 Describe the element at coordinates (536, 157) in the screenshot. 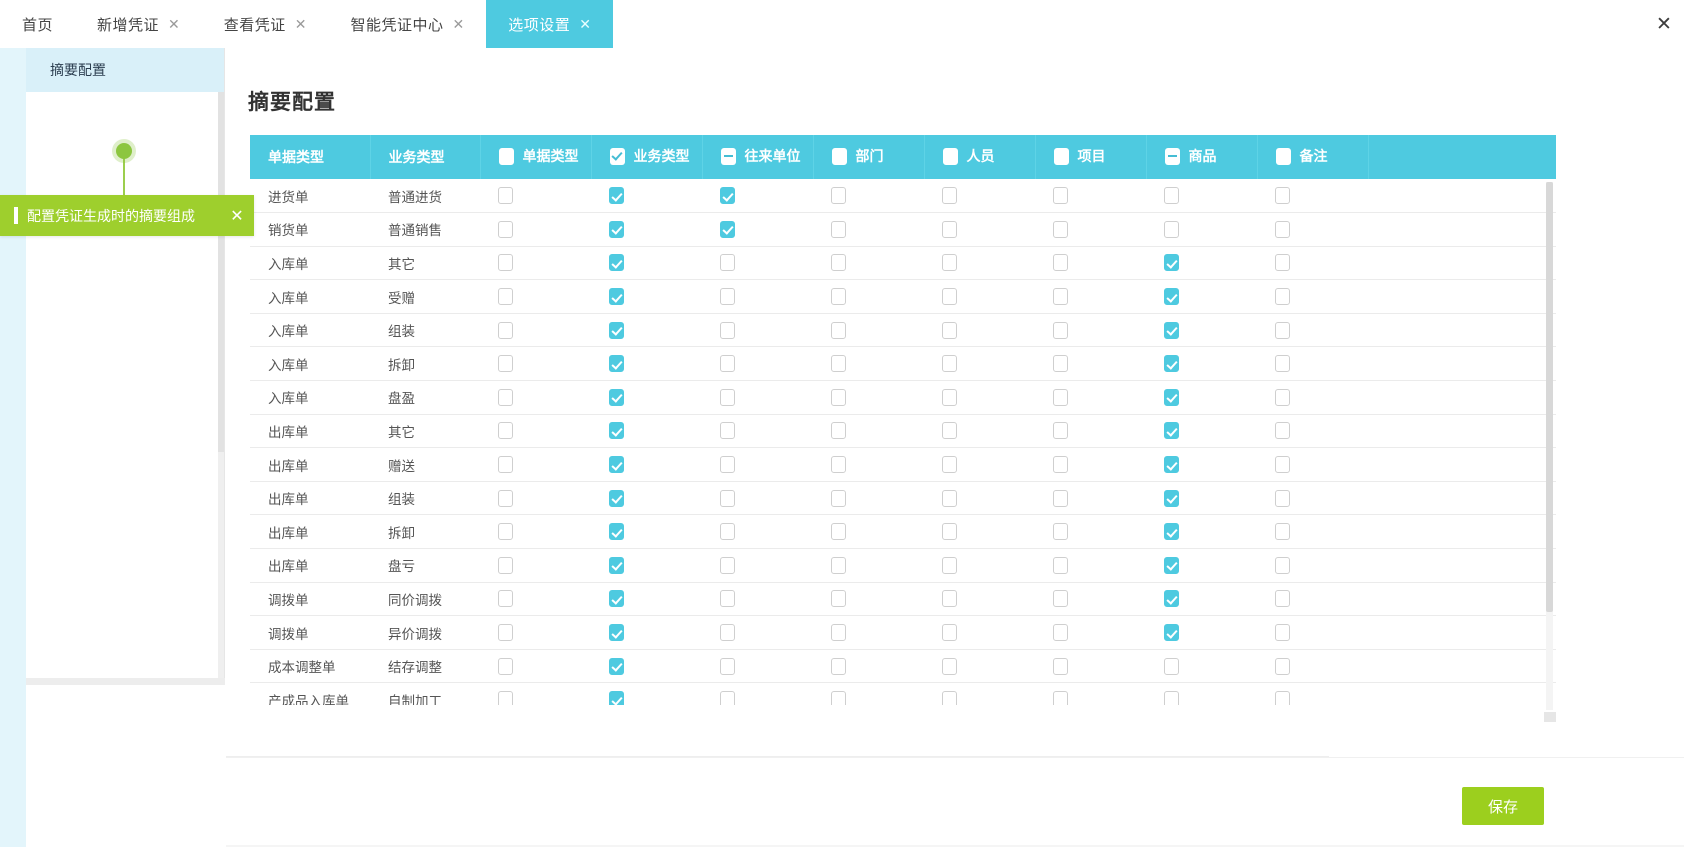

I see `column-header-c_doc: 单据类型` at that location.